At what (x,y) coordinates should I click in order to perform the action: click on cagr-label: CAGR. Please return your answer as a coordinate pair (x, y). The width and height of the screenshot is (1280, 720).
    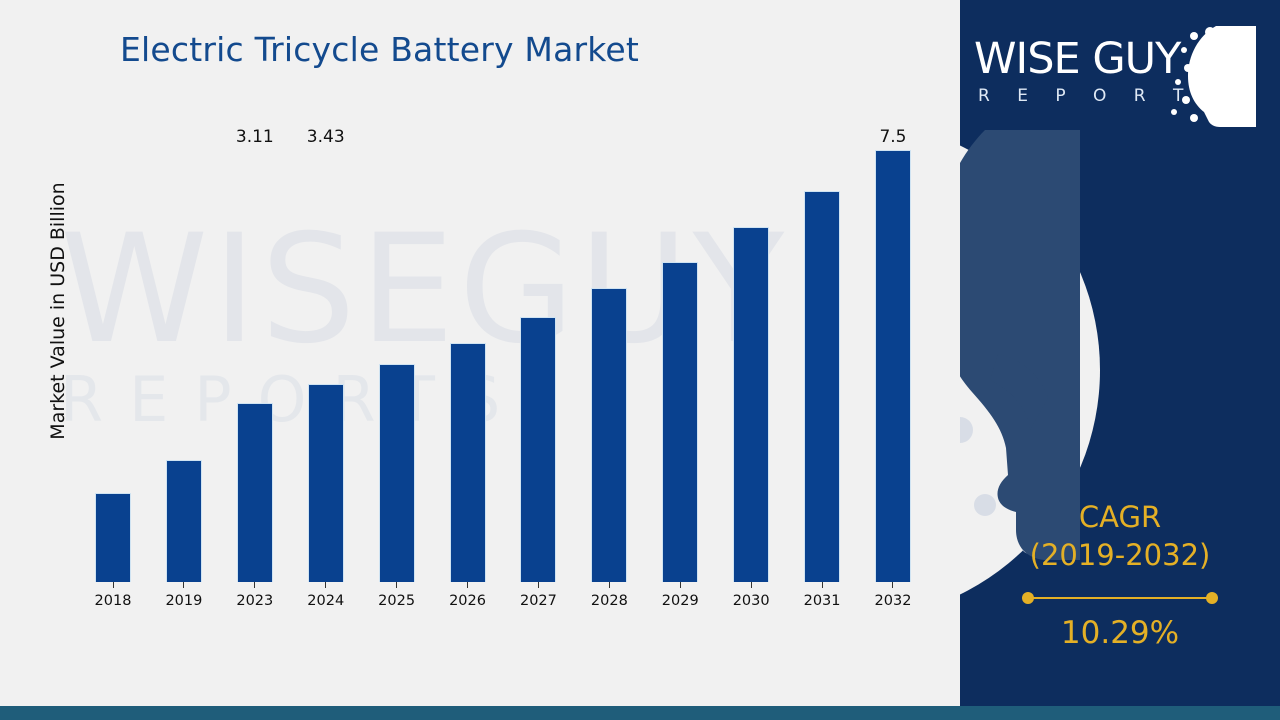
    Looking at the image, I should click on (1120, 517).